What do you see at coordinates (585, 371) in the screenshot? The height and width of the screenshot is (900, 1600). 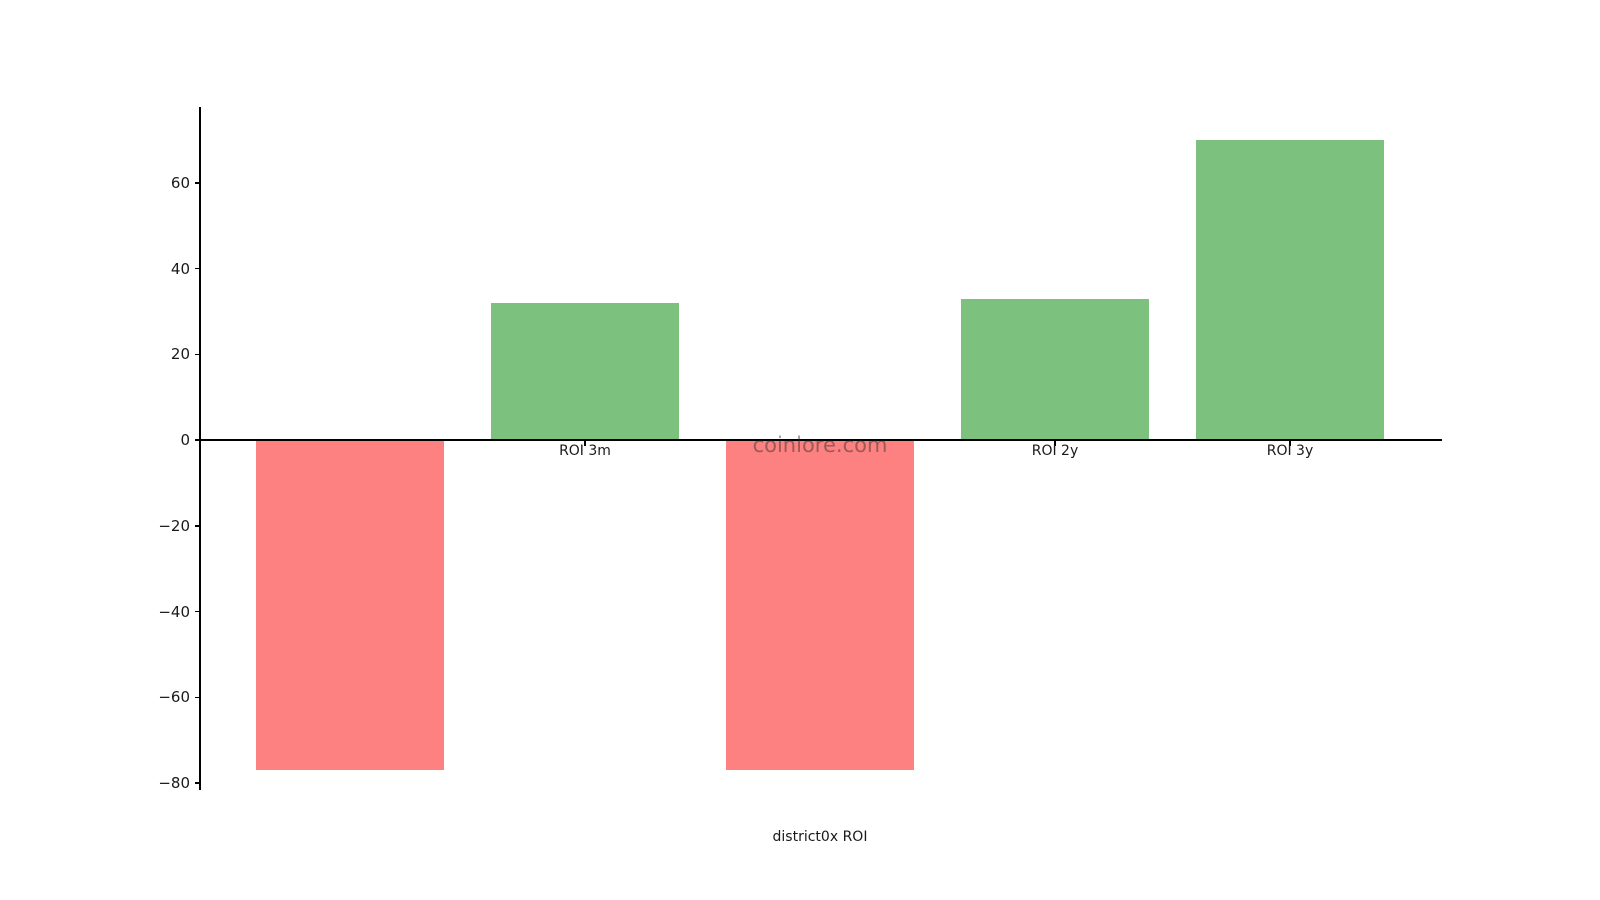 I see `bar-roi-3m` at bounding box center [585, 371].